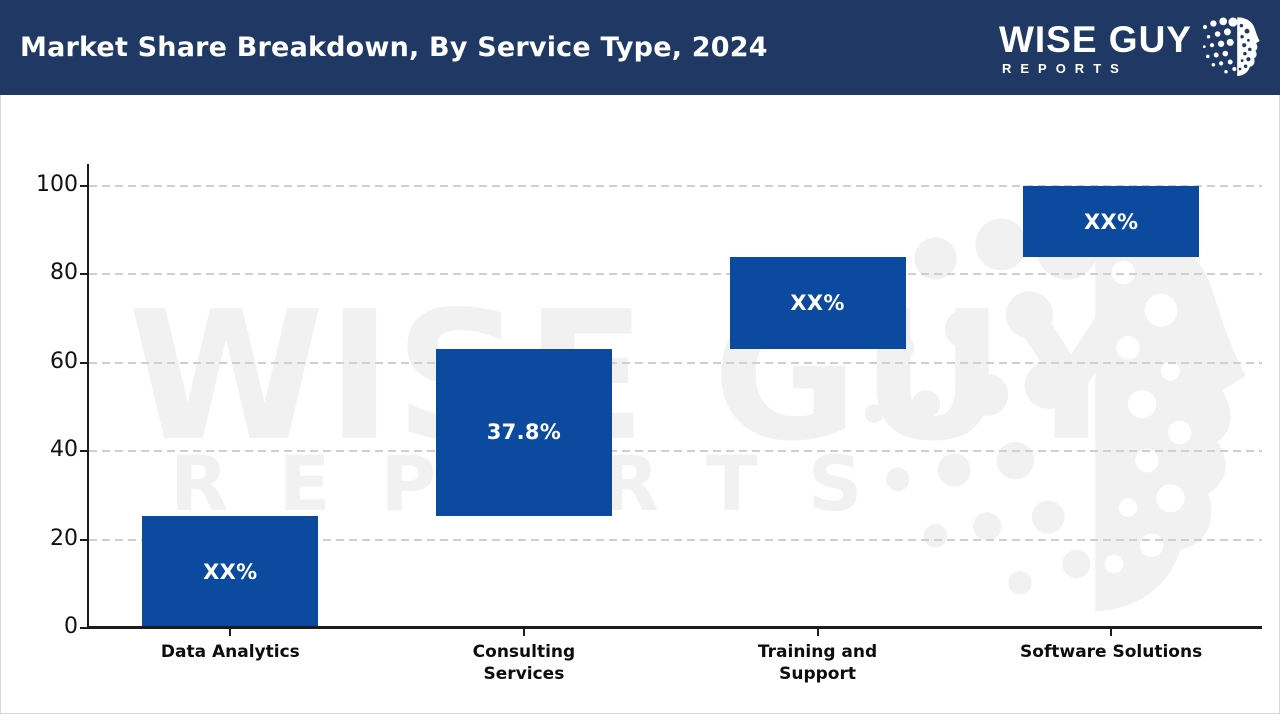 Image resolution: width=1280 pixels, height=720 pixels. What do you see at coordinates (1064, 68) in the screenshot?
I see `brand-subtitle: REPORTS` at bounding box center [1064, 68].